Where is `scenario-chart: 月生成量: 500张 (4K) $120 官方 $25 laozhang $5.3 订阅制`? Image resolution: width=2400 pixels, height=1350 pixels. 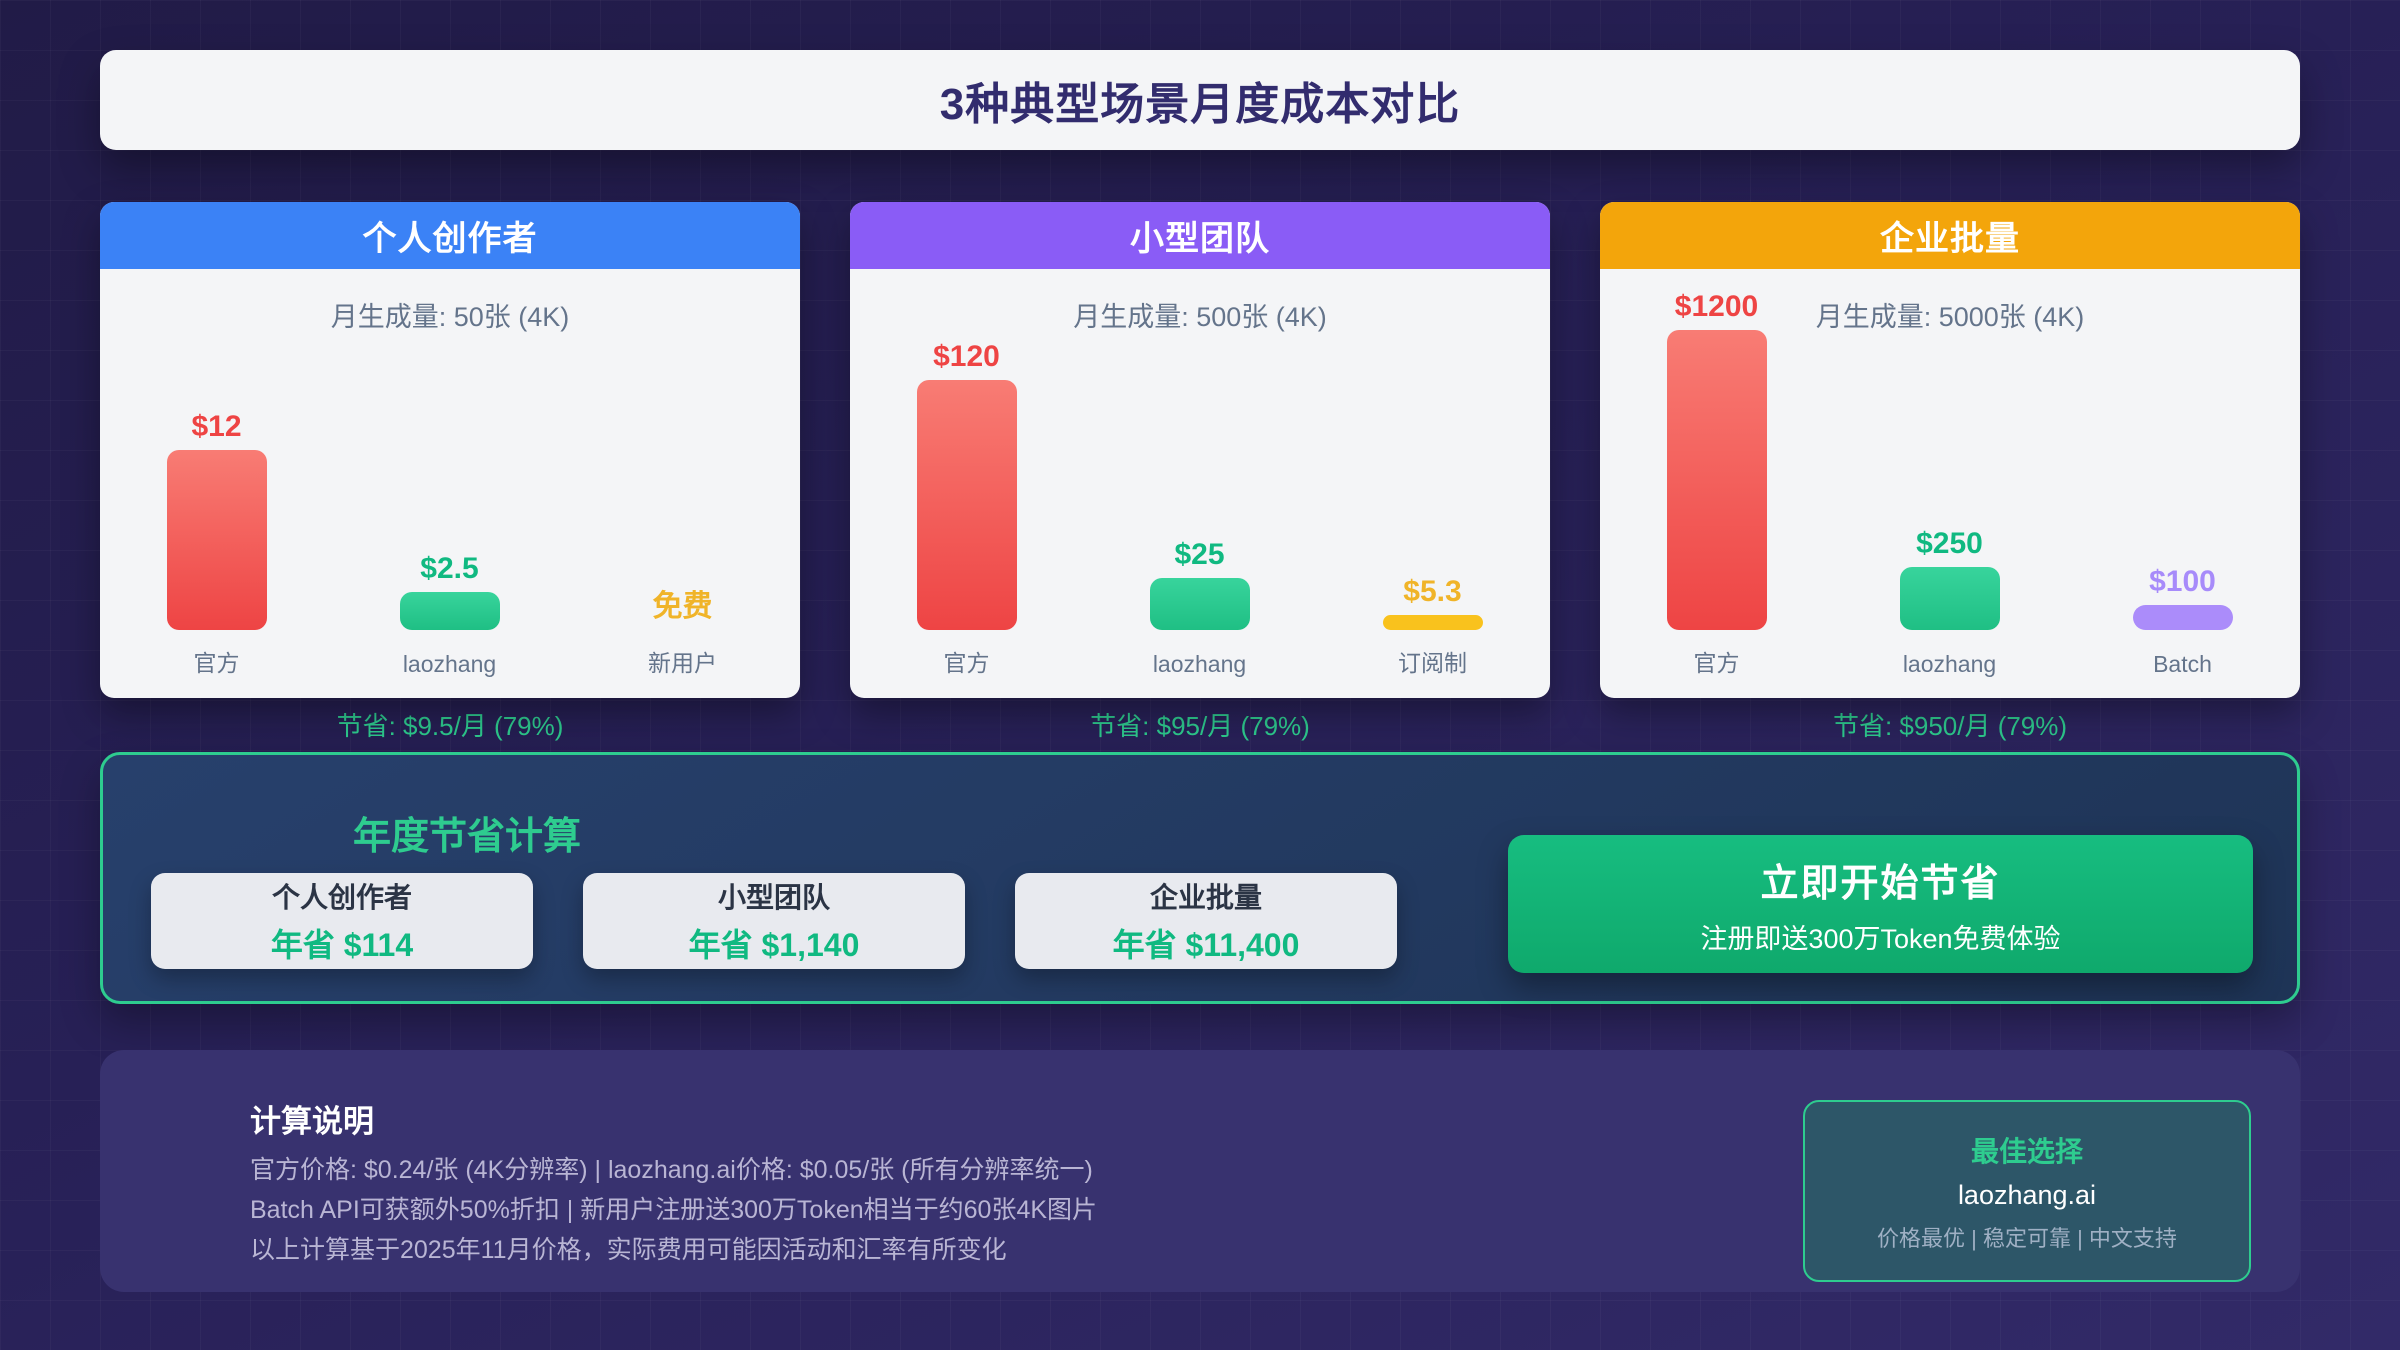 scenario-chart: 月生成量: 500张 (4K) $120 官方 $25 laozhang $5.3 订阅制 is located at coordinates (1200, 483).